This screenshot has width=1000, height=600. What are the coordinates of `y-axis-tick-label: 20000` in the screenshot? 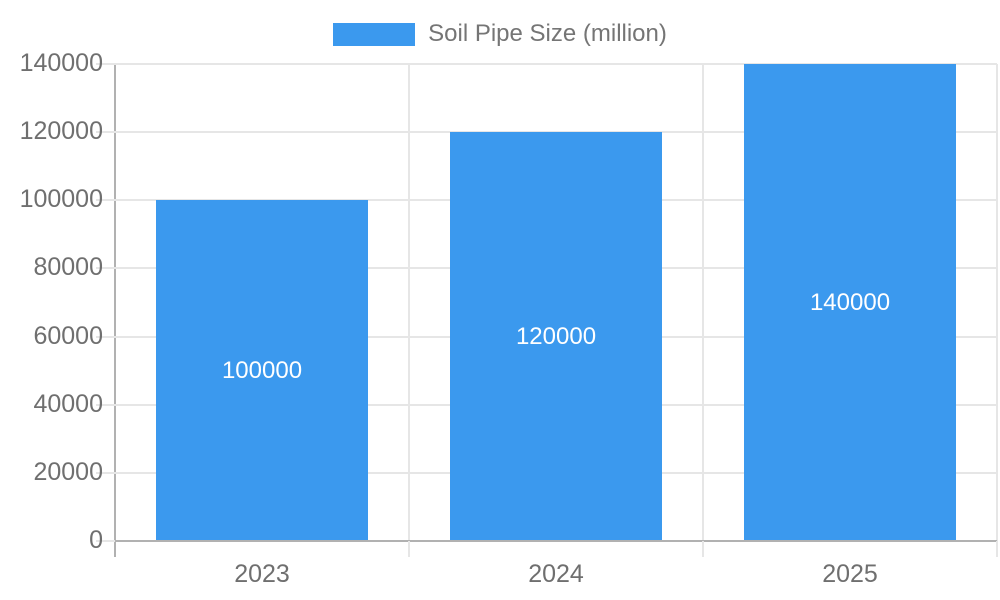 It's located at (68, 471).